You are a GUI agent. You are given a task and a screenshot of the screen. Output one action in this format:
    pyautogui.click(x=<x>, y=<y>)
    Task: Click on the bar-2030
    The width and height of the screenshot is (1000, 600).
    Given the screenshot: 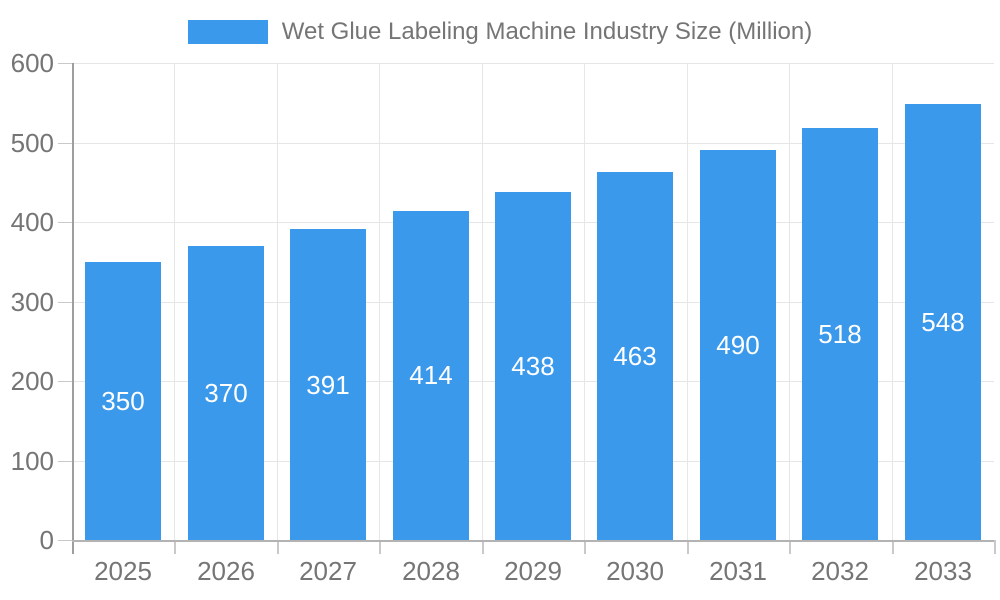 What is the action you would take?
    pyautogui.click(x=635, y=356)
    